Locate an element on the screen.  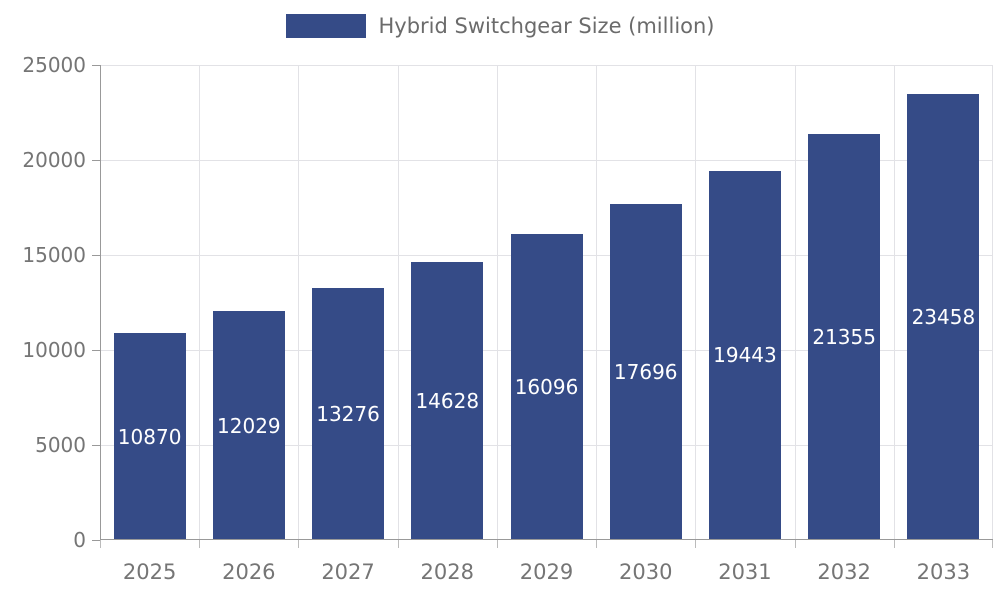
bar-value-2030: 17696 is located at coordinates (645, 371).